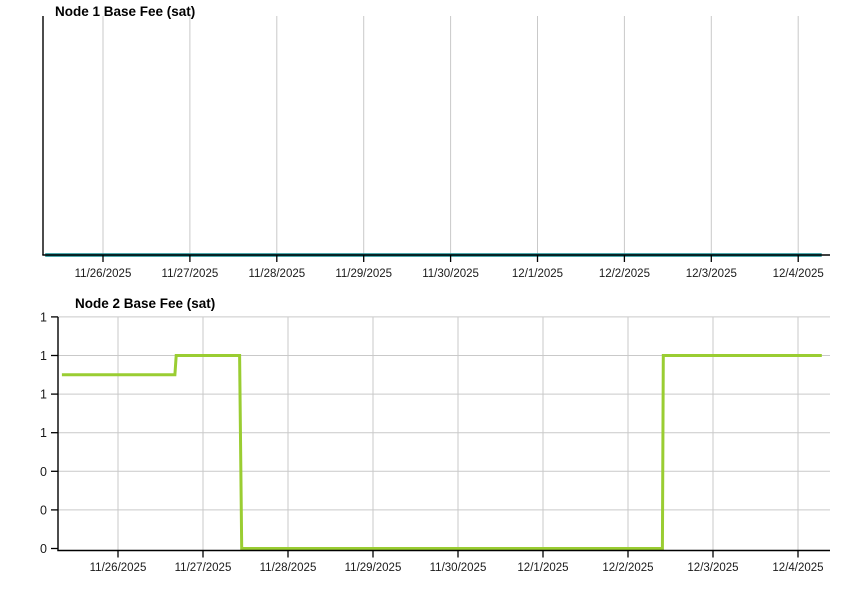 This screenshot has width=860, height=600. What do you see at coordinates (288, 568) in the screenshot?
I see `node2-x-tick-label: 11/28/2025` at bounding box center [288, 568].